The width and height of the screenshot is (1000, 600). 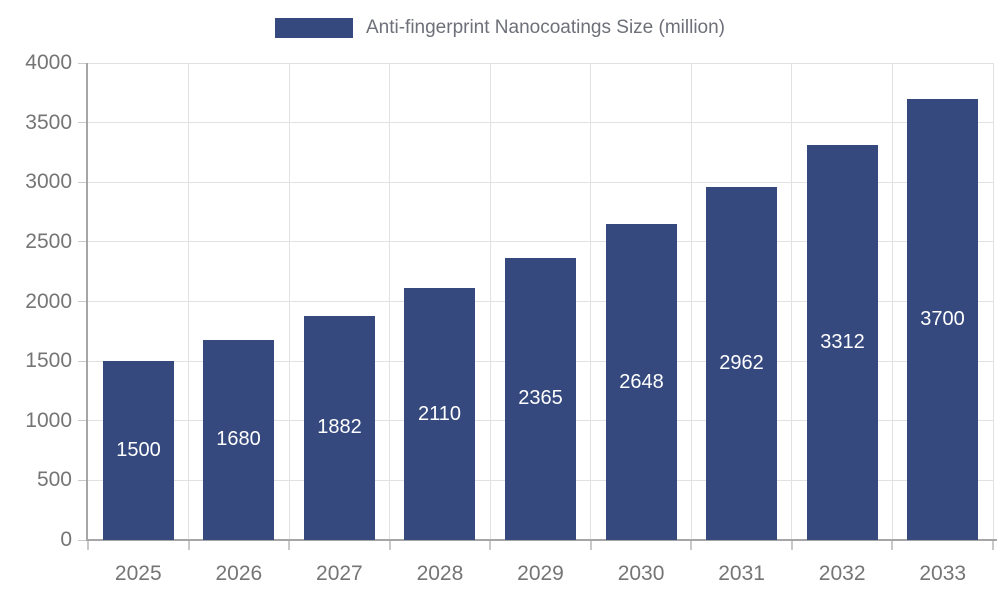 I want to click on y-axis-tick-label: 4000, so click(x=48, y=62).